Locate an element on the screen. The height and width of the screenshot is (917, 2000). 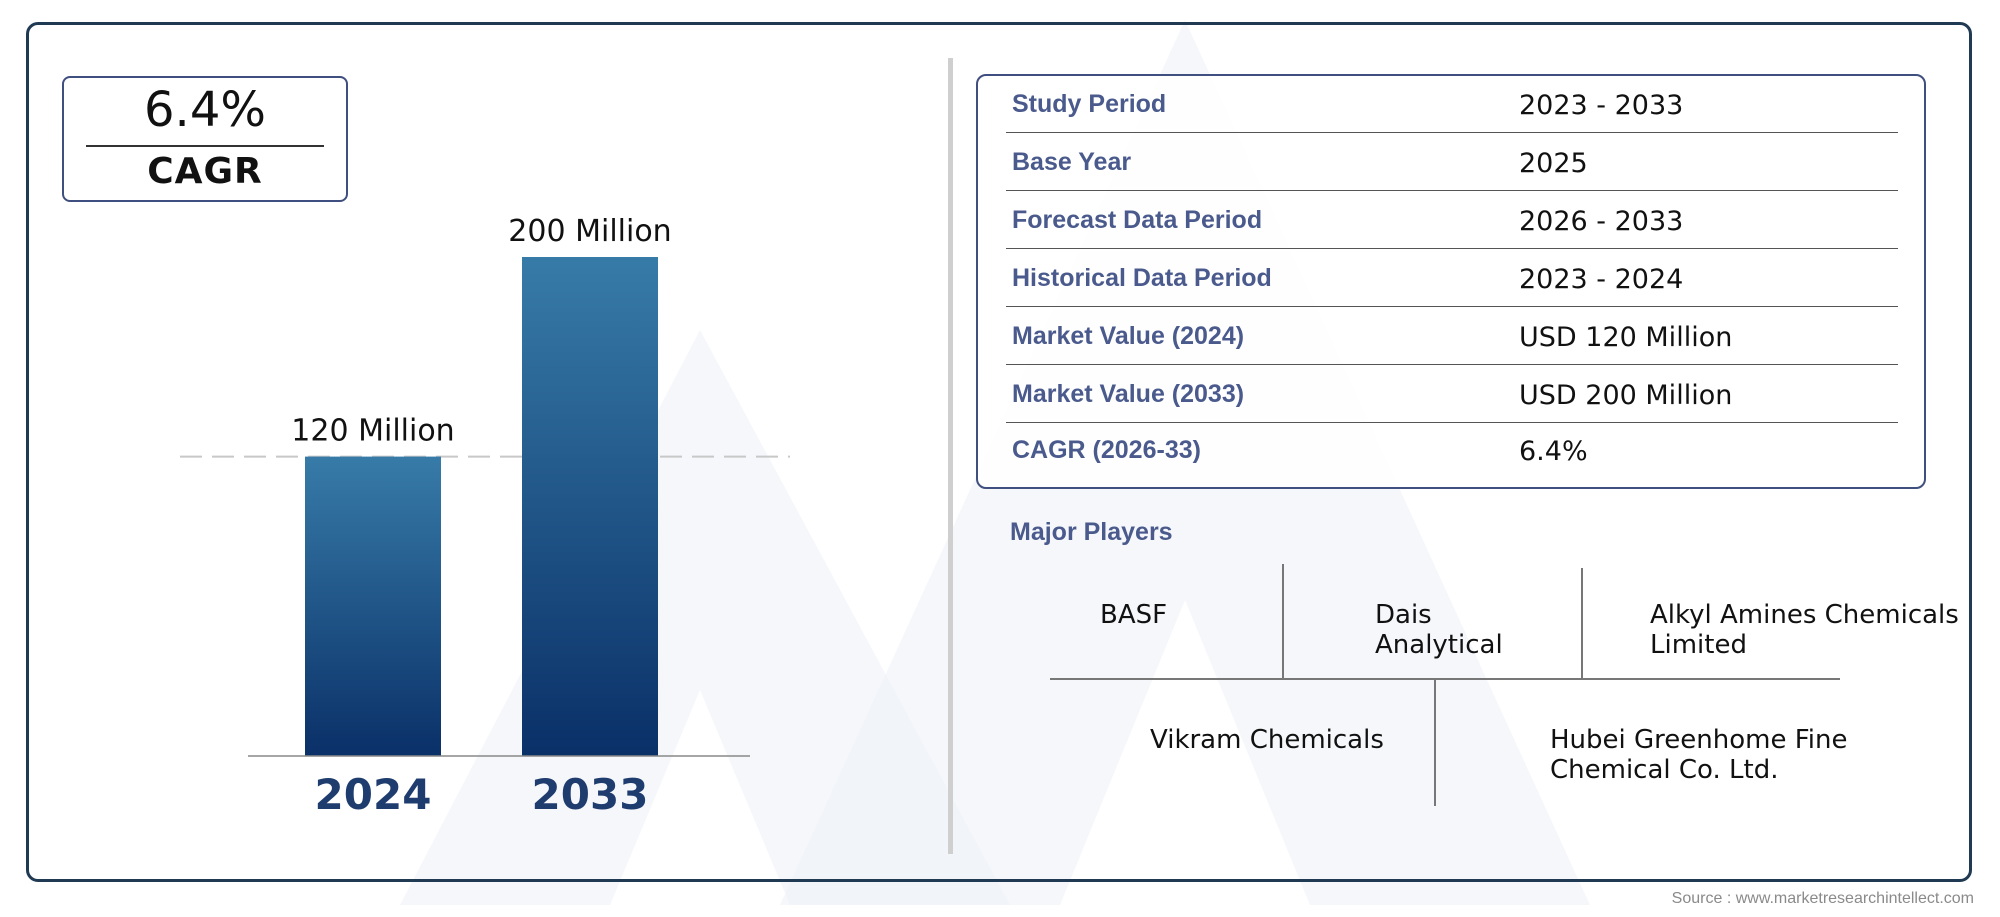
x-tick-label: 2033 is located at coordinates (590, 794).